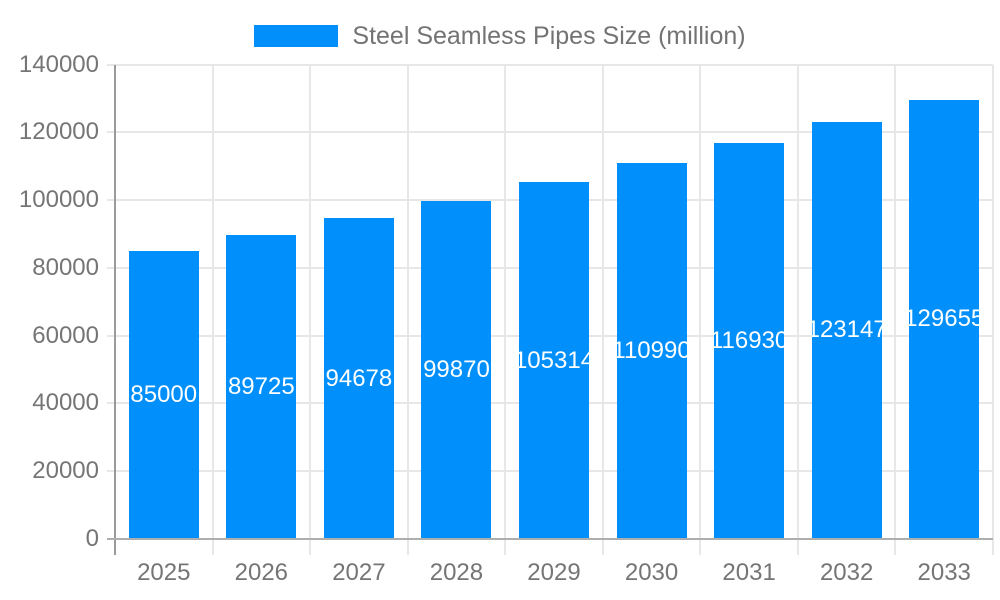 The width and height of the screenshot is (1000, 600). I want to click on y-axis-tick-label: 60000, so click(65, 335).